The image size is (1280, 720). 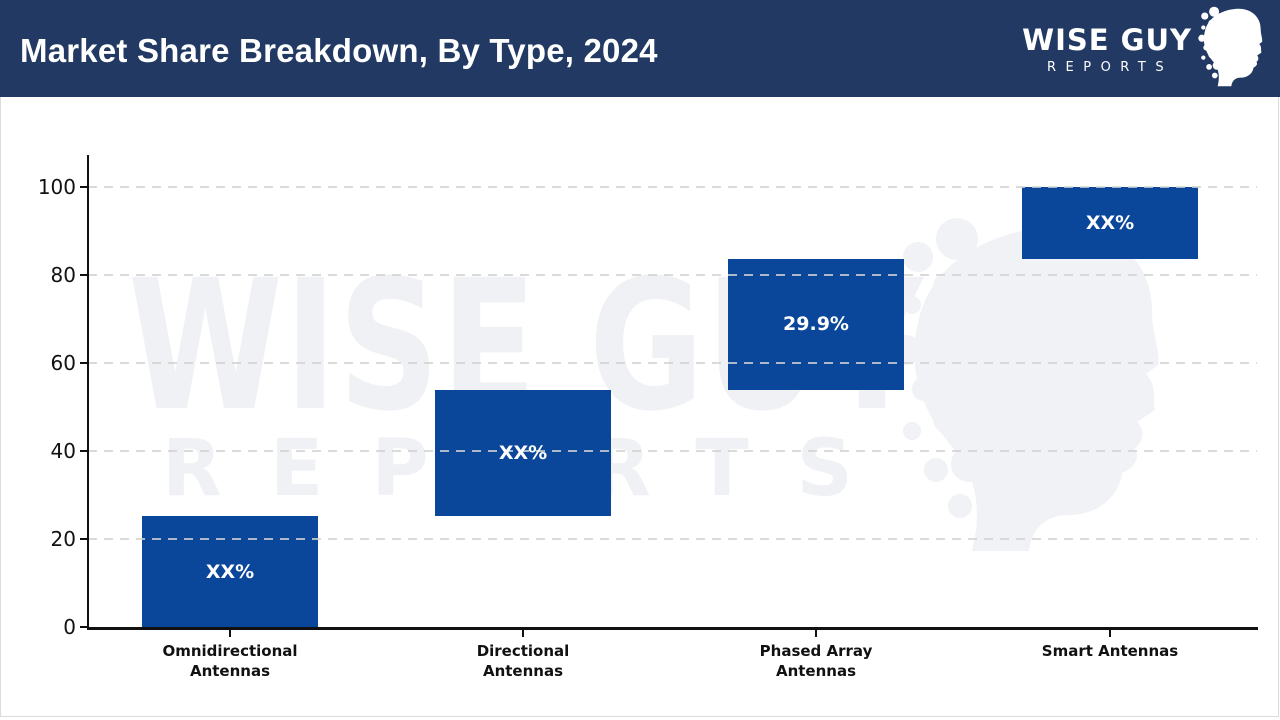 I want to click on y-axis-tick-label: 100, so click(x=56, y=187).